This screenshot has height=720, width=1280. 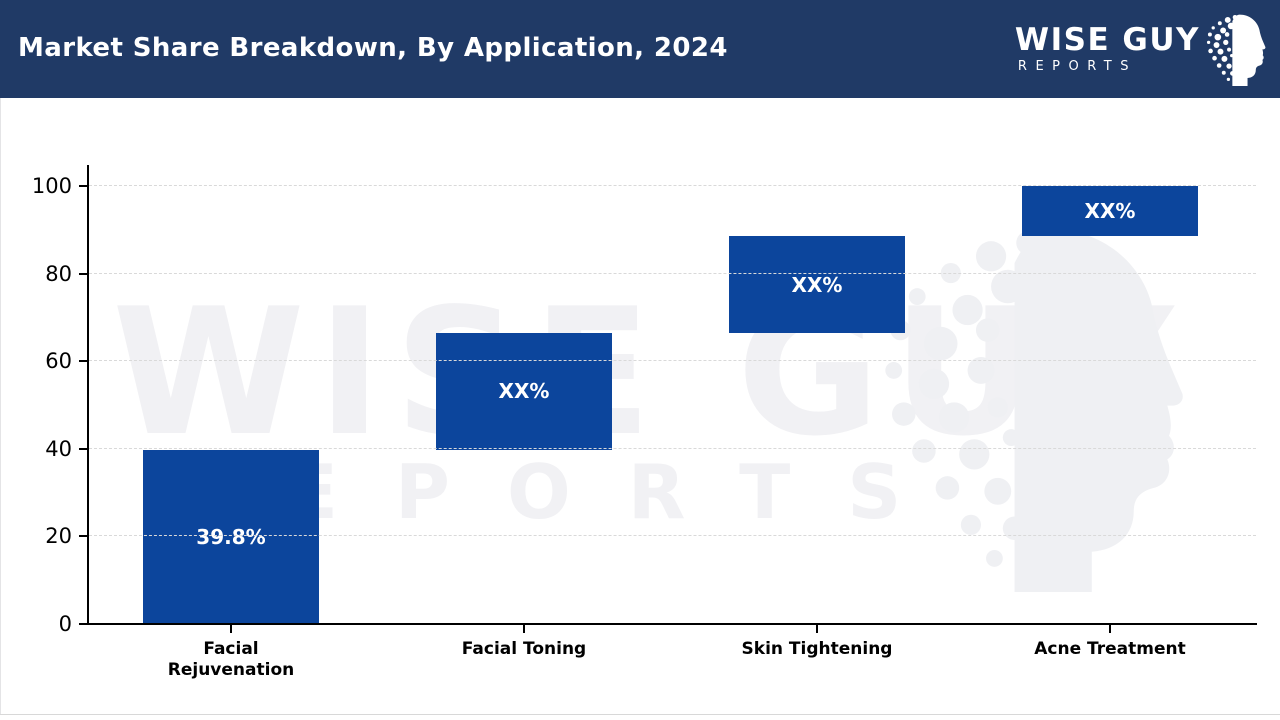 I want to click on logo-text: WISE GUY REPORTS, so click(x=1107, y=49).